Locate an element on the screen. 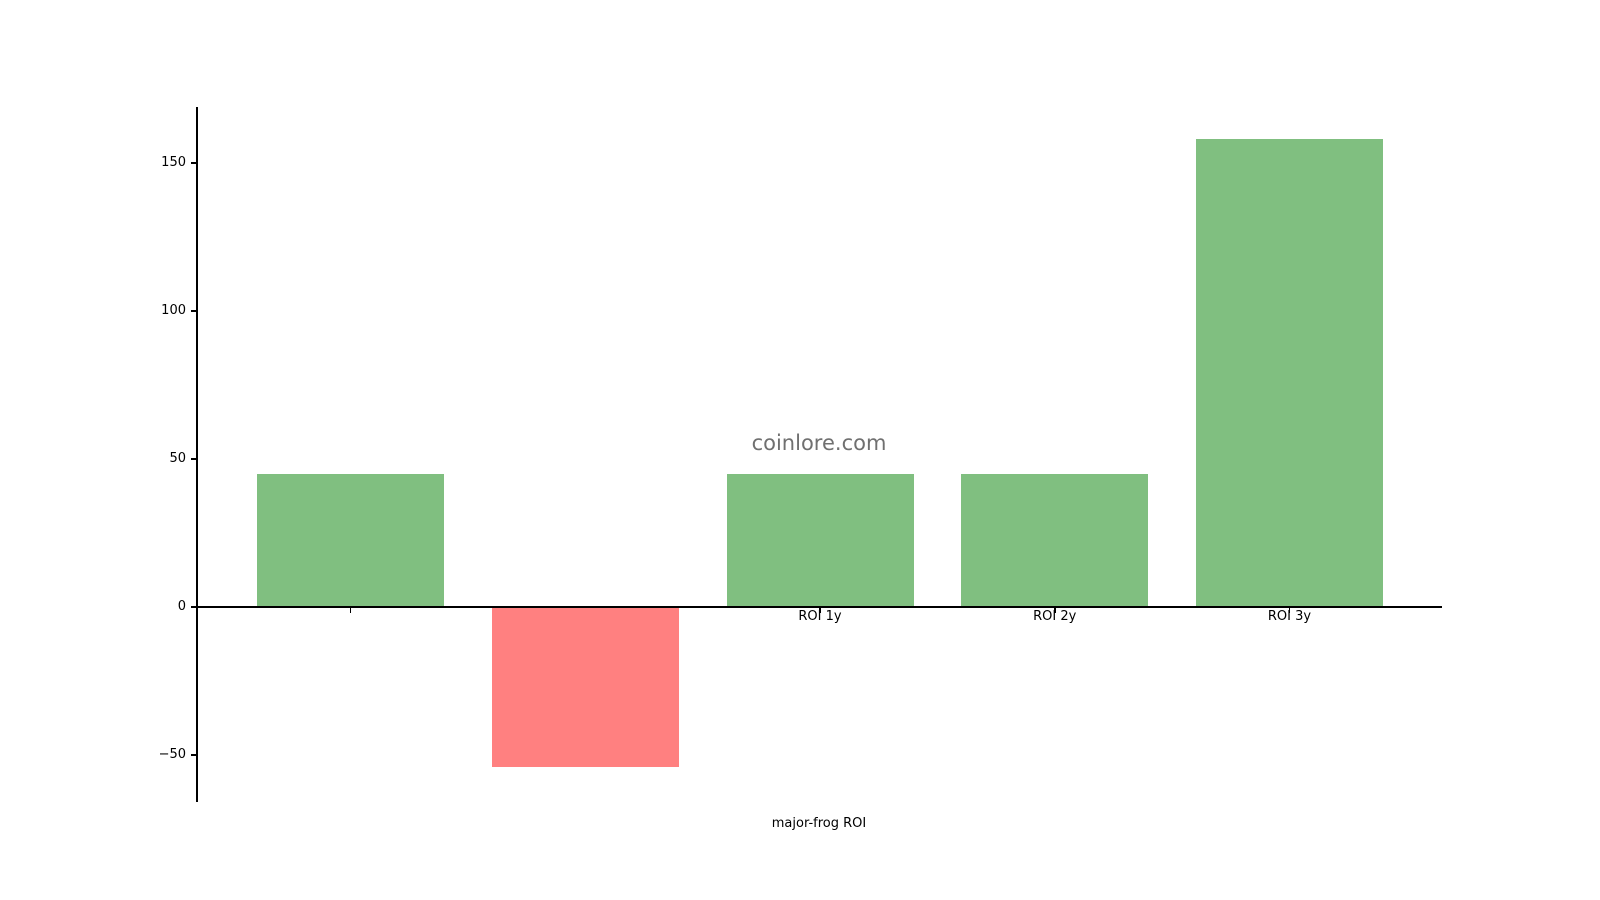 This screenshot has width=1600, height=900. bar-ROI 1y is located at coordinates (820, 540).